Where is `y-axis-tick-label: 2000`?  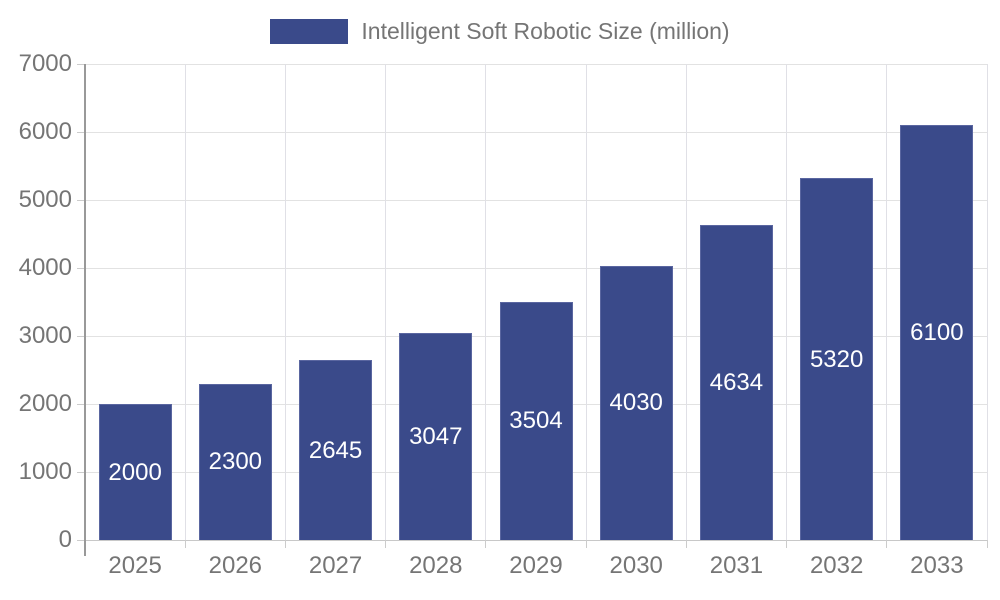
y-axis-tick-label: 2000 is located at coordinates (45, 403).